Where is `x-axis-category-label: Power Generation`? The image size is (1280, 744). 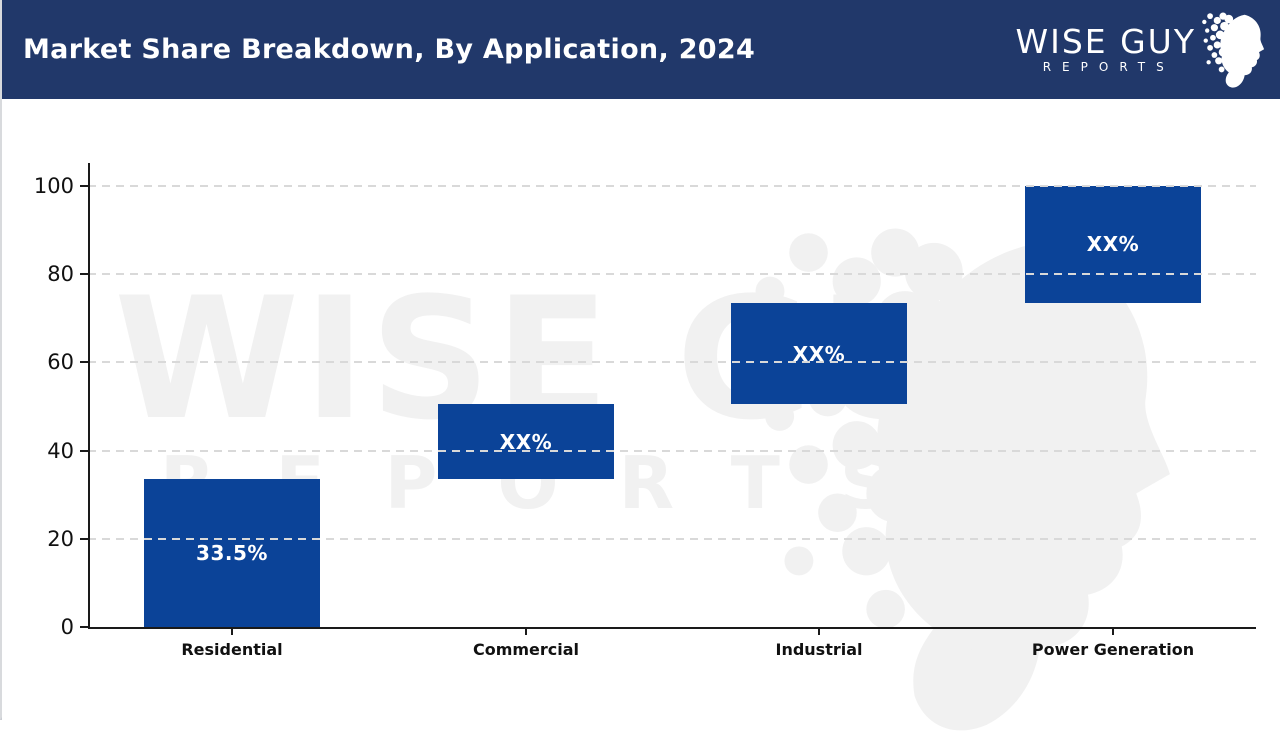
x-axis-category-label: Power Generation is located at coordinates (1113, 649).